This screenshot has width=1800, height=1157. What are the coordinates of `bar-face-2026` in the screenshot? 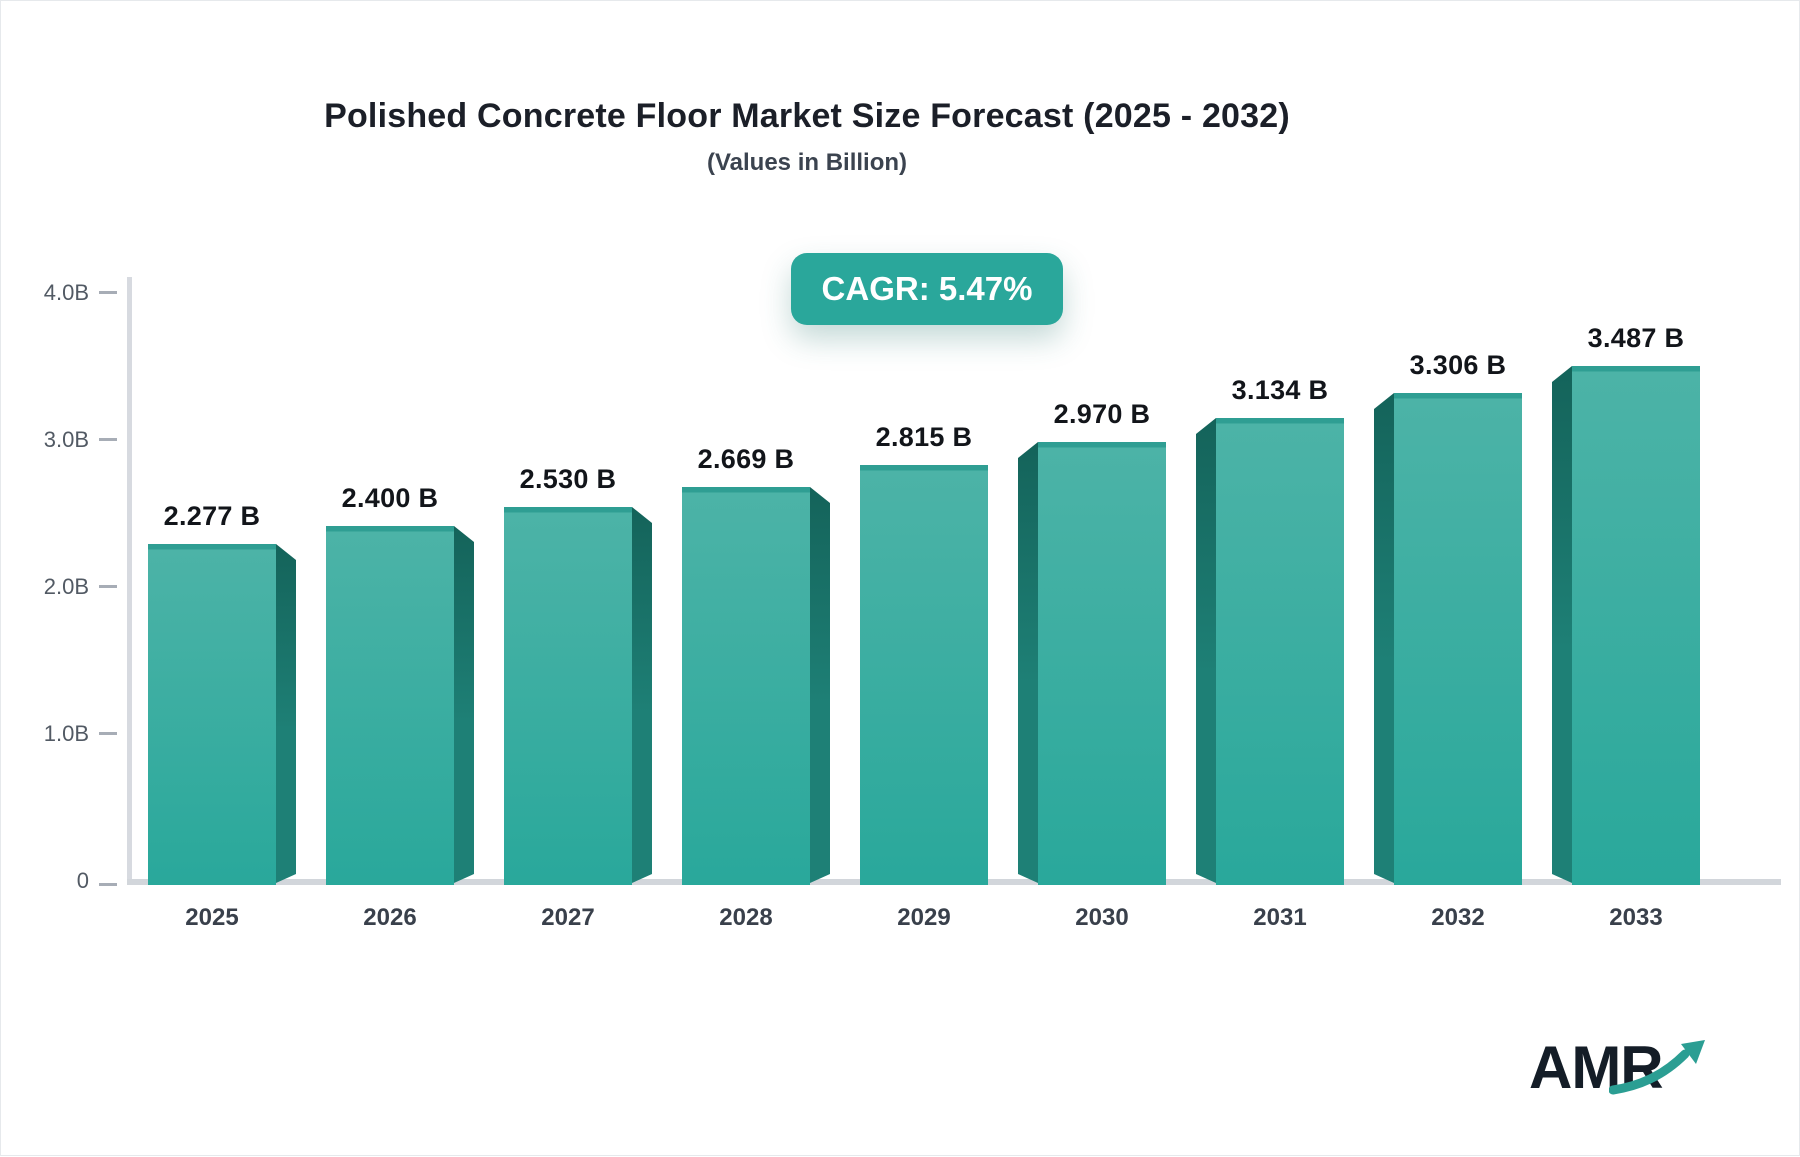 It's located at (390, 705).